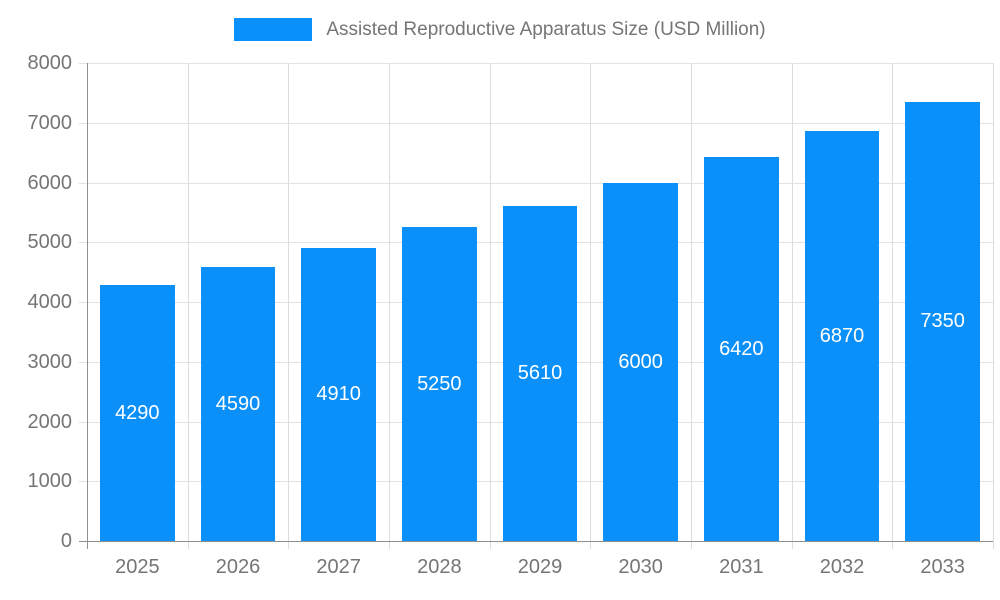  I want to click on bar-value-label: 6870, so click(842, 335).